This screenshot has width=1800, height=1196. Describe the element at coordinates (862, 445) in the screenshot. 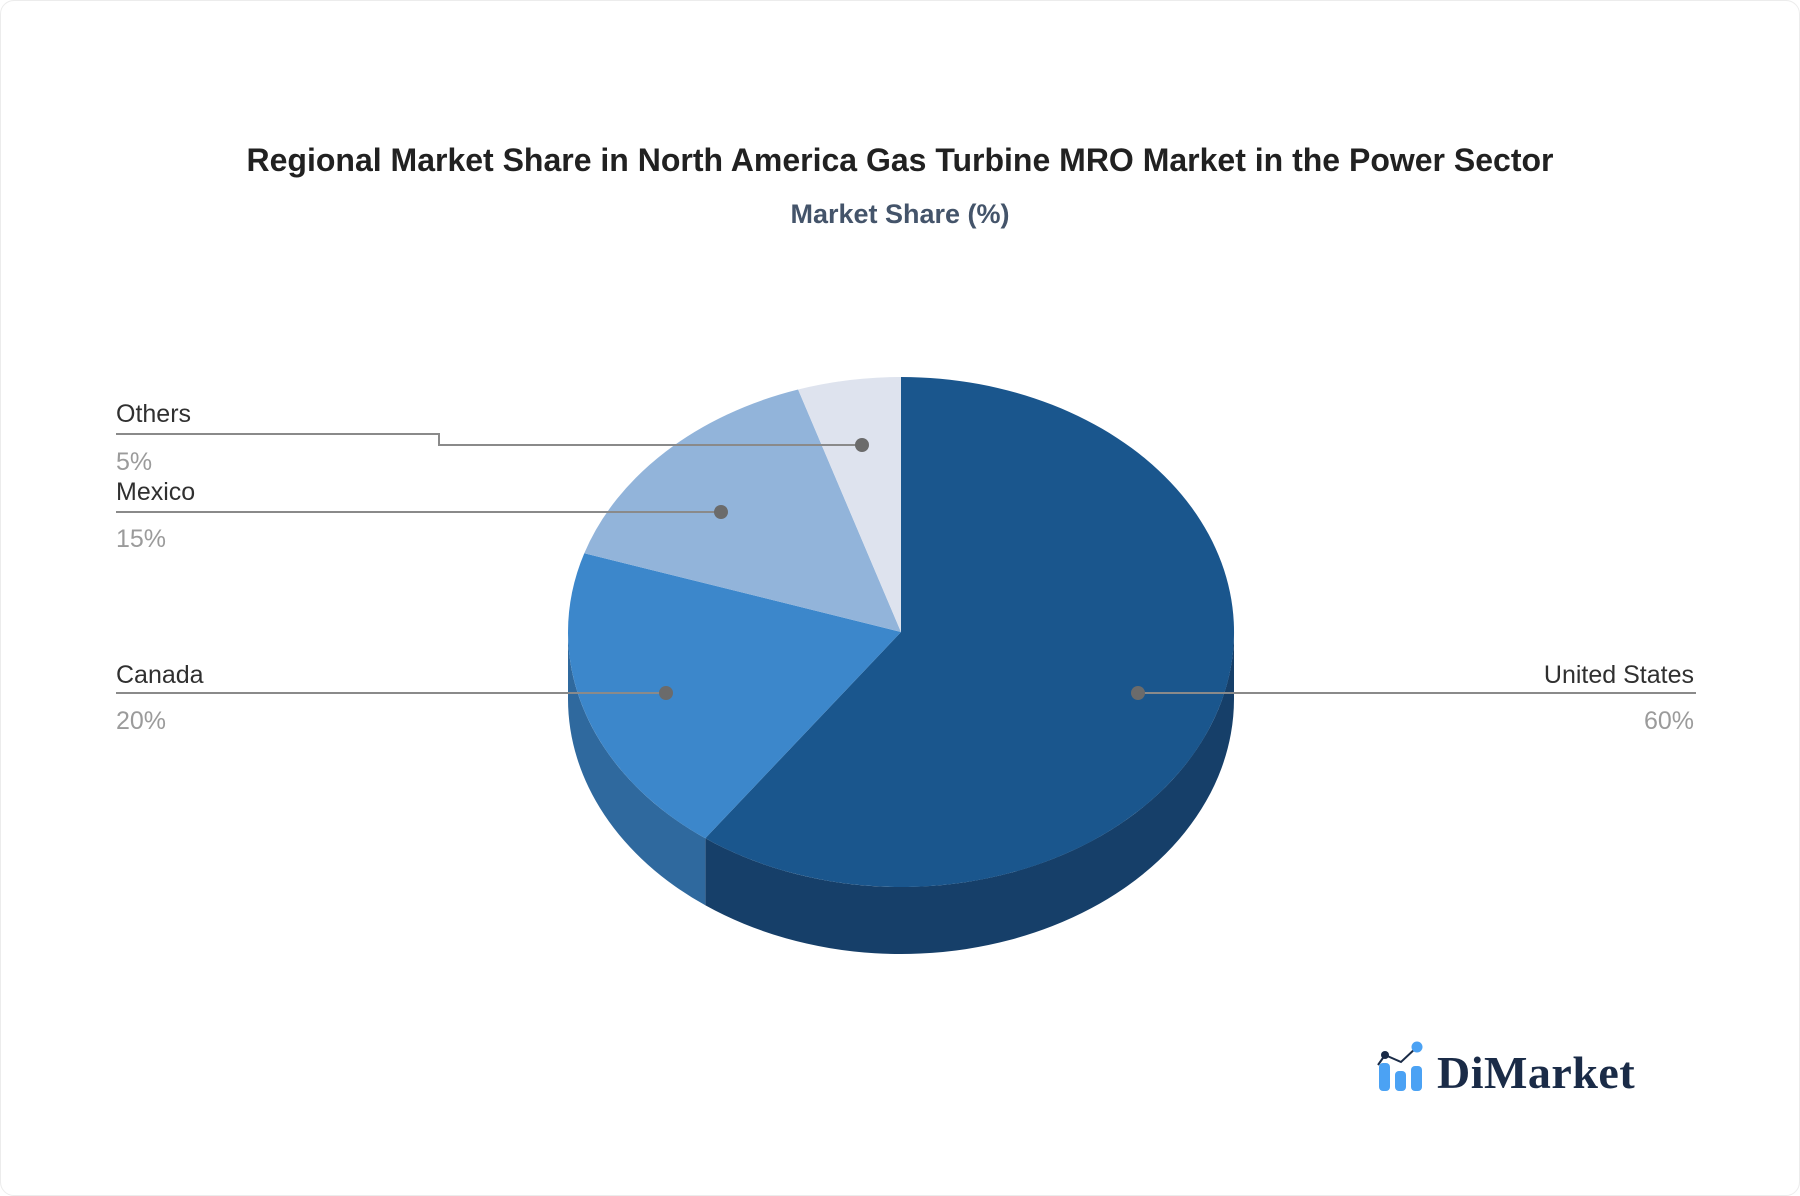

I see `connector-dot-others` at that location.